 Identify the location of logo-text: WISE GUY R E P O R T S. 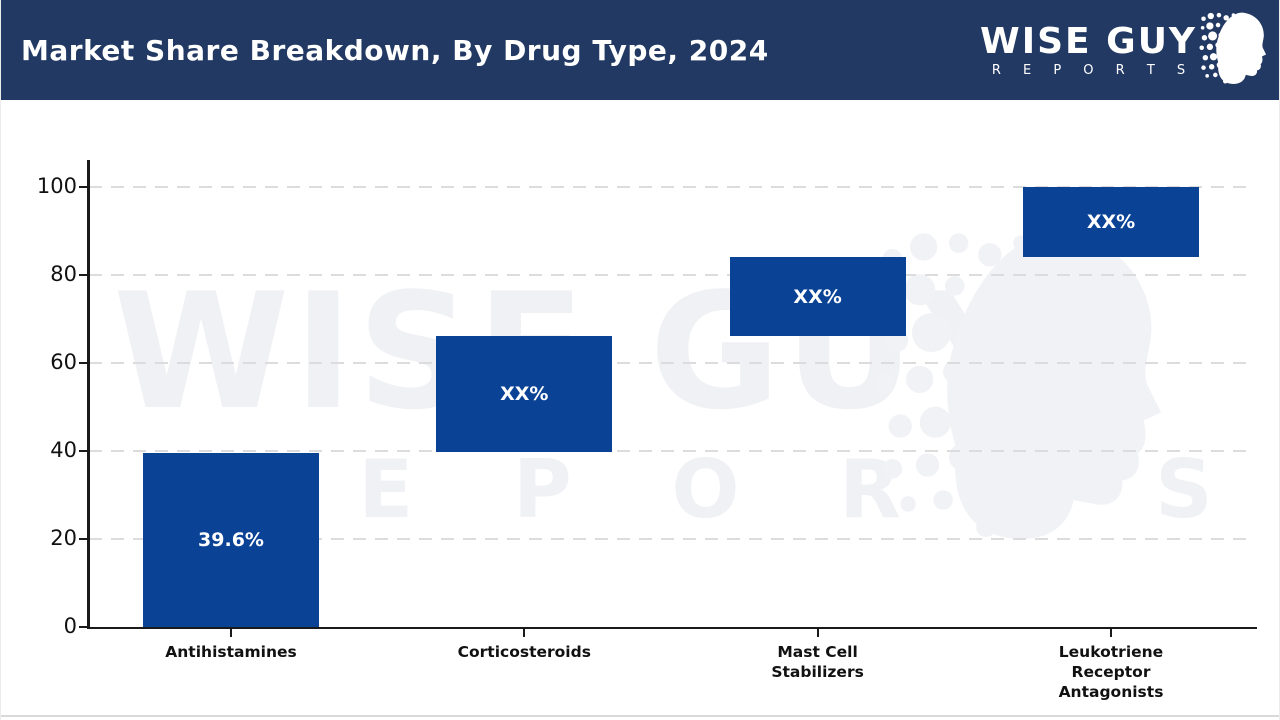
(1088, 50).